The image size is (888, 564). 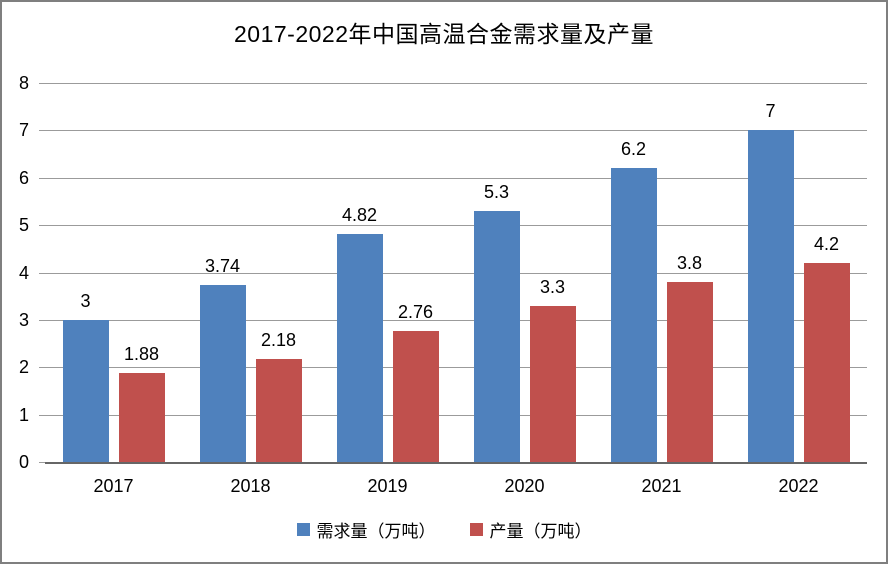 What do you see at coordinates (303, 529) in the screenshot?
I see `legend-swatch-demand` at bounding box center [303, 529].